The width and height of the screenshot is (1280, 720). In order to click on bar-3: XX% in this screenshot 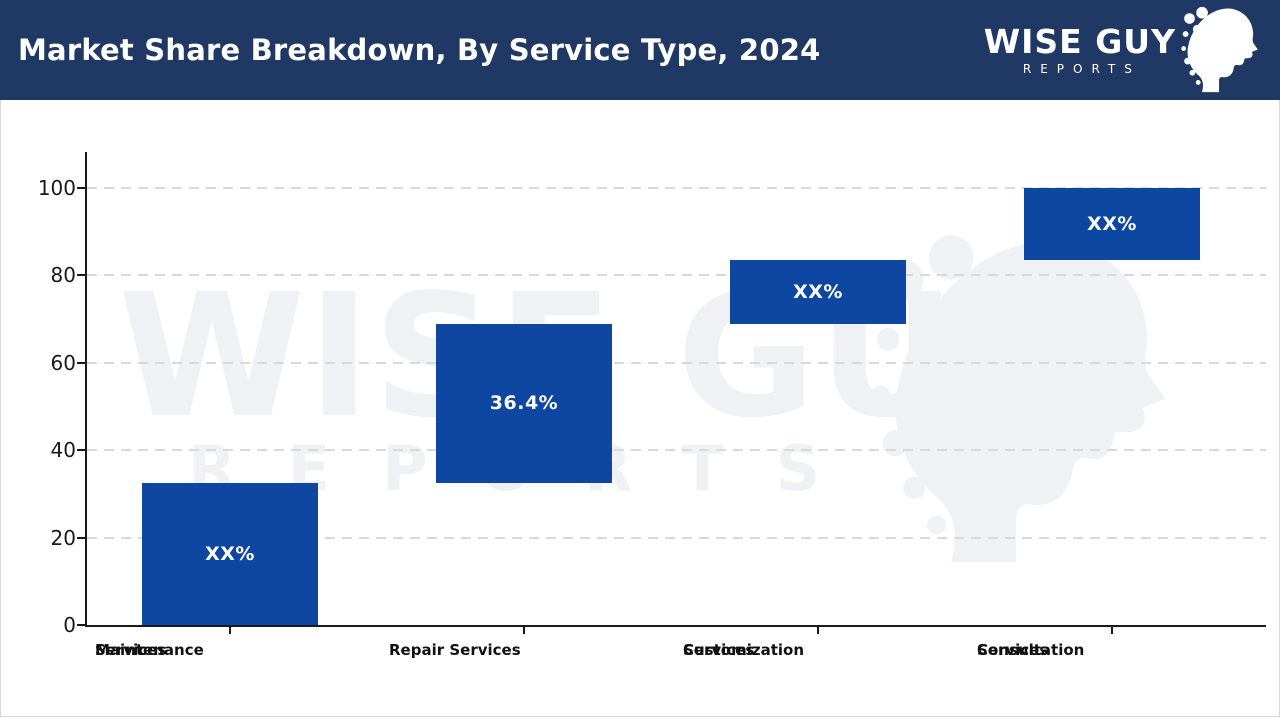, I will do `click(818, 292)`.